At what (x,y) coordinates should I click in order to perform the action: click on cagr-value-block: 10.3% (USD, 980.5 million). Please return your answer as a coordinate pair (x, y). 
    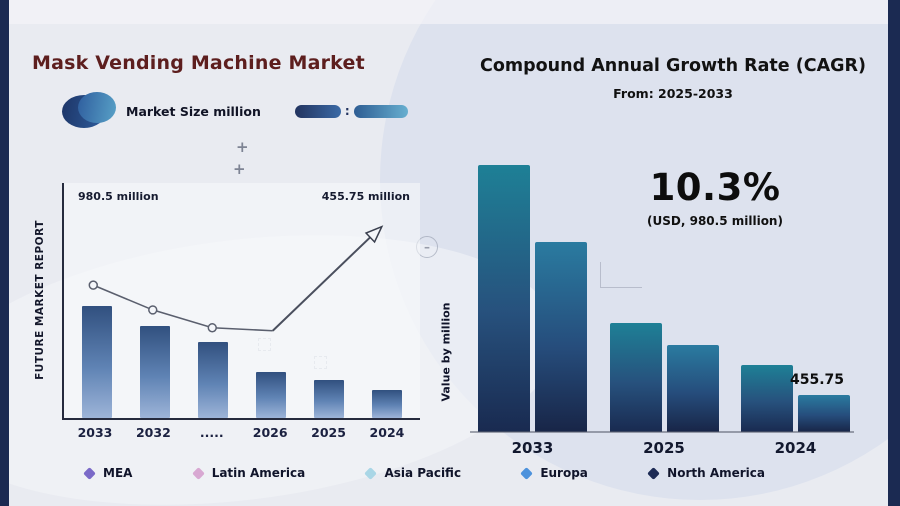
    Looking at the image, I should click on (715, 197).